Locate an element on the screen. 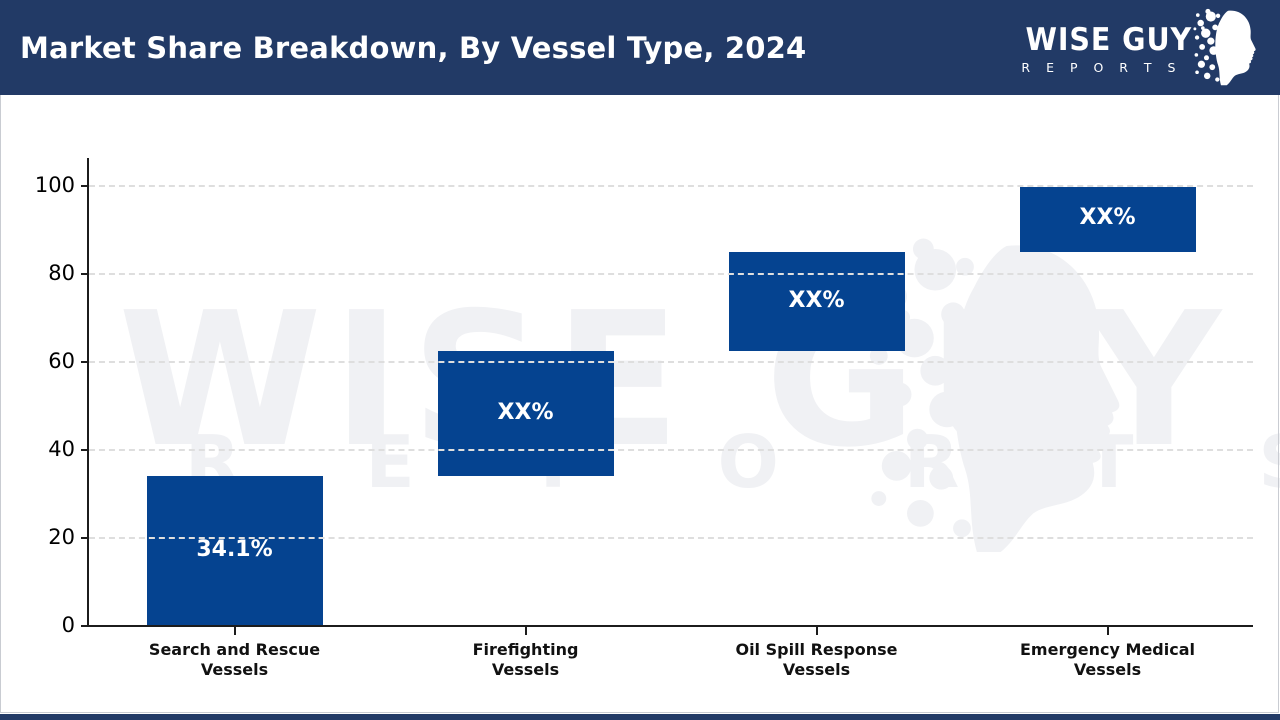  y-tick-label: 100 is located at coordinates (54, 185).